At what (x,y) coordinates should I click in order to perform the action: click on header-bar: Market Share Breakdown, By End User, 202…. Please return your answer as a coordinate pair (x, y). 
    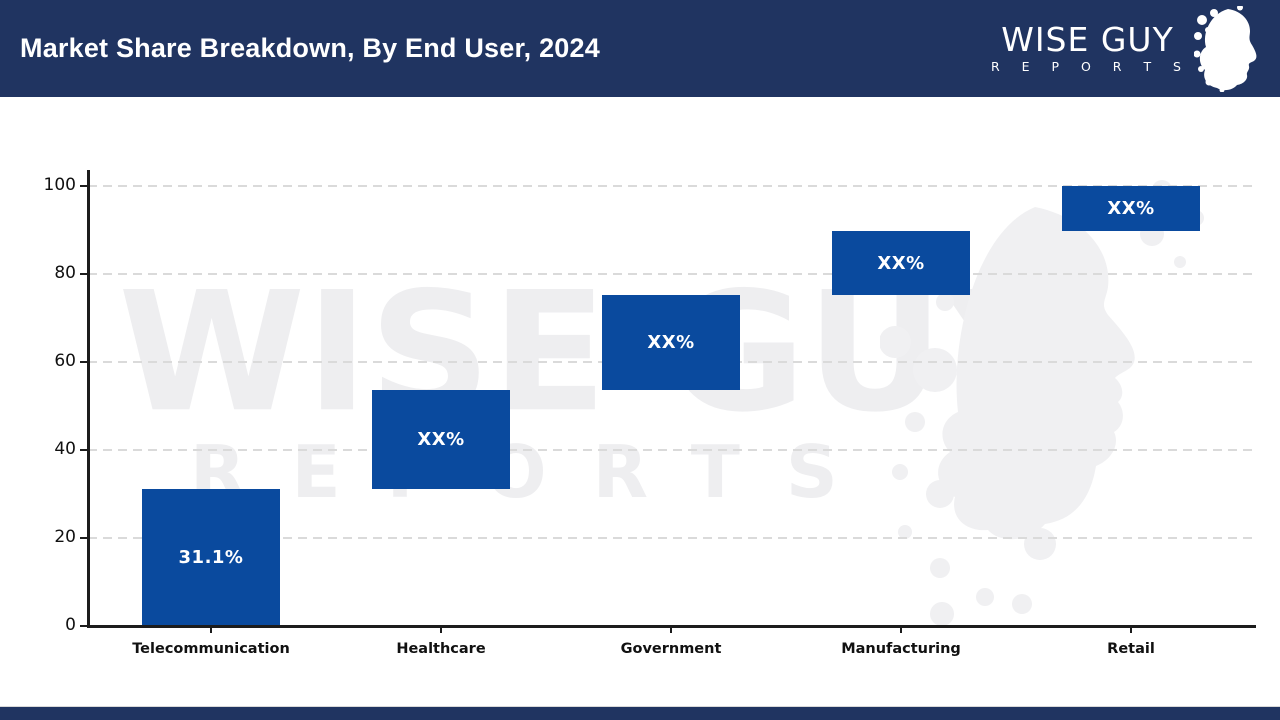
    Looking at the image, I should click on (640, 48).